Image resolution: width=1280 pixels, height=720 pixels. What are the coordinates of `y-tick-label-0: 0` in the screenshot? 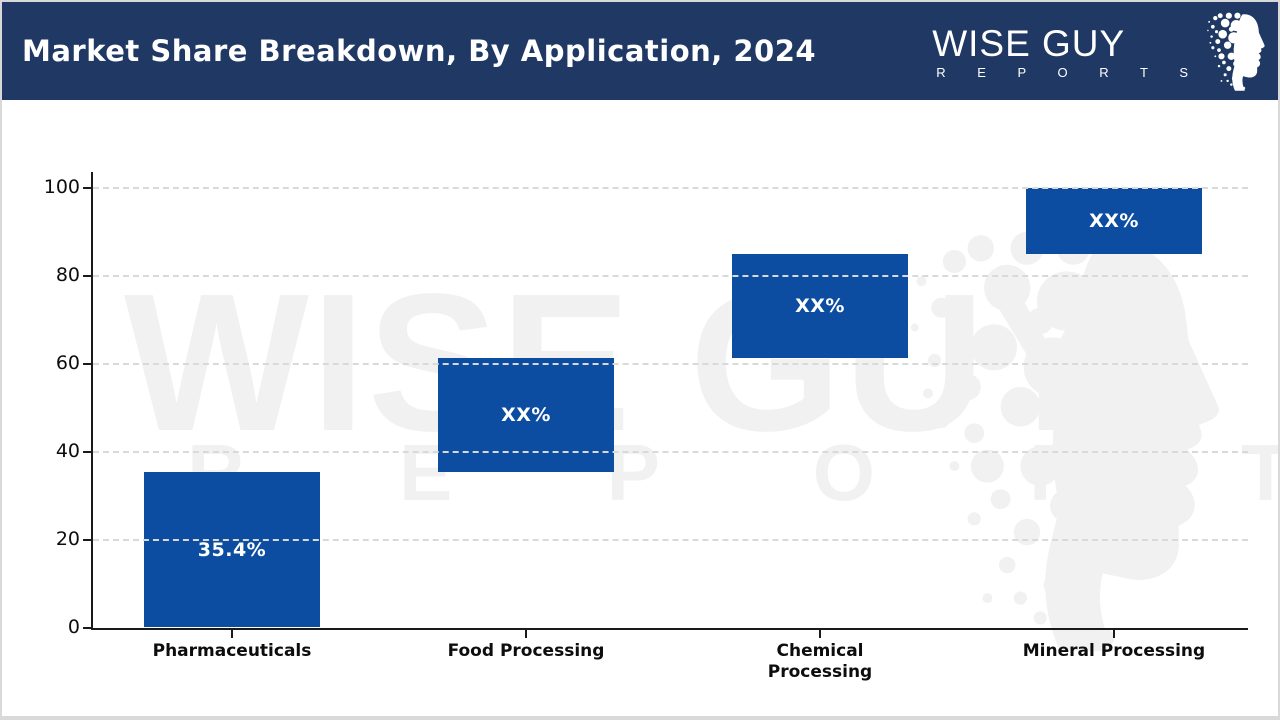 It's located at (73, 626).